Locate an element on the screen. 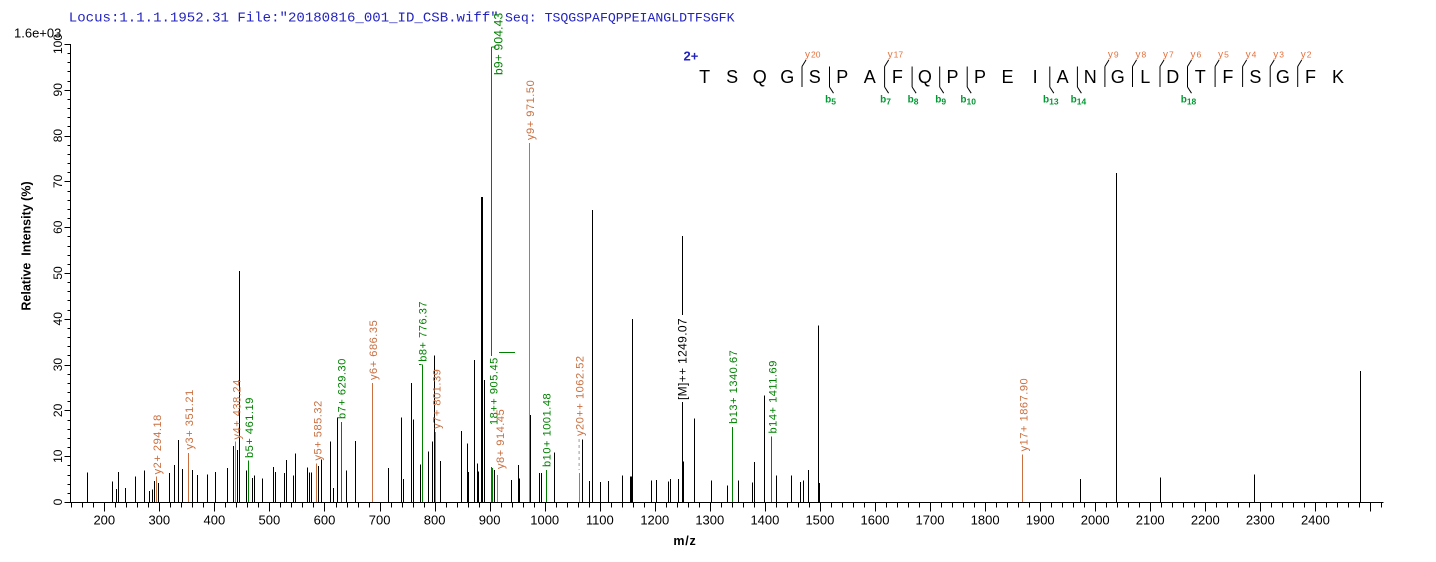 This screenshot has height=562, width=1436. svg-text: b7 is located at coordinates (885, 101).